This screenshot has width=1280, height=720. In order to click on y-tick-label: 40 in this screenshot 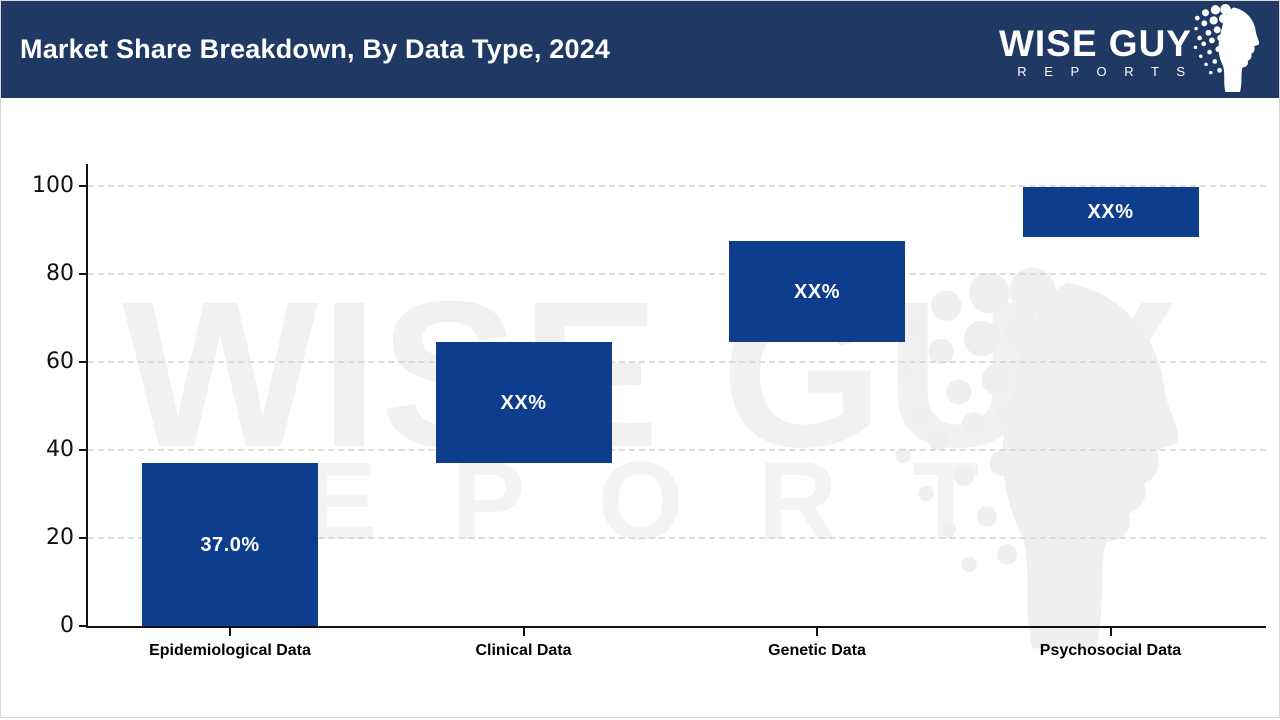, I will do `click(60, 449)`.